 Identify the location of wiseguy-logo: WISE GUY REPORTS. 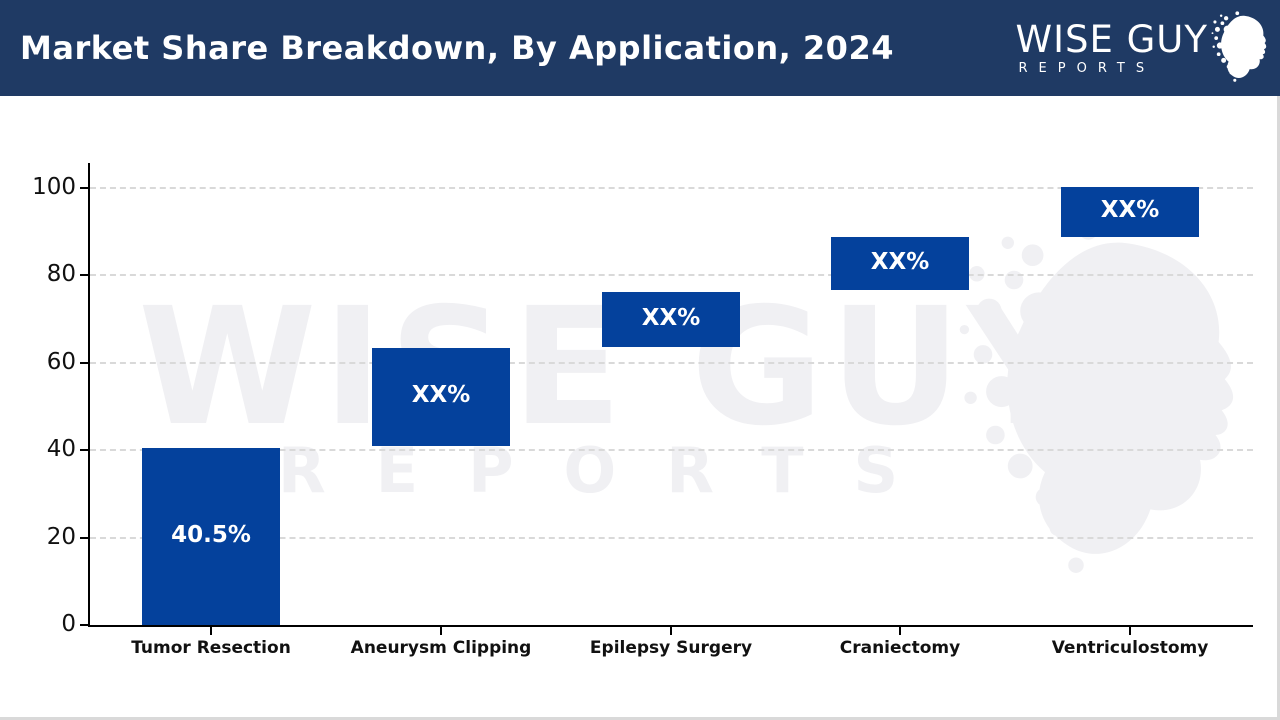
(1144, 48).